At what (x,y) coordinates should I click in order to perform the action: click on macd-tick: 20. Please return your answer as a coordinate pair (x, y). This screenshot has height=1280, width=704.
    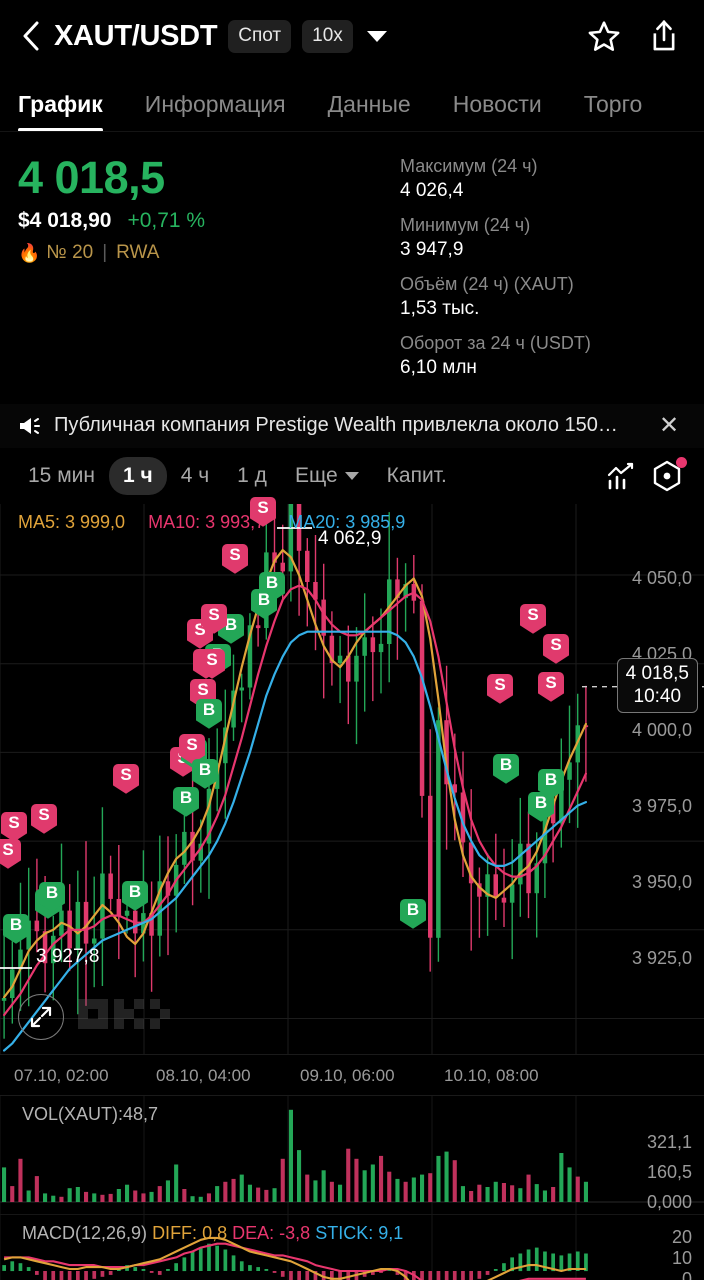
    Looking at the image, I should click on (681, 1236).